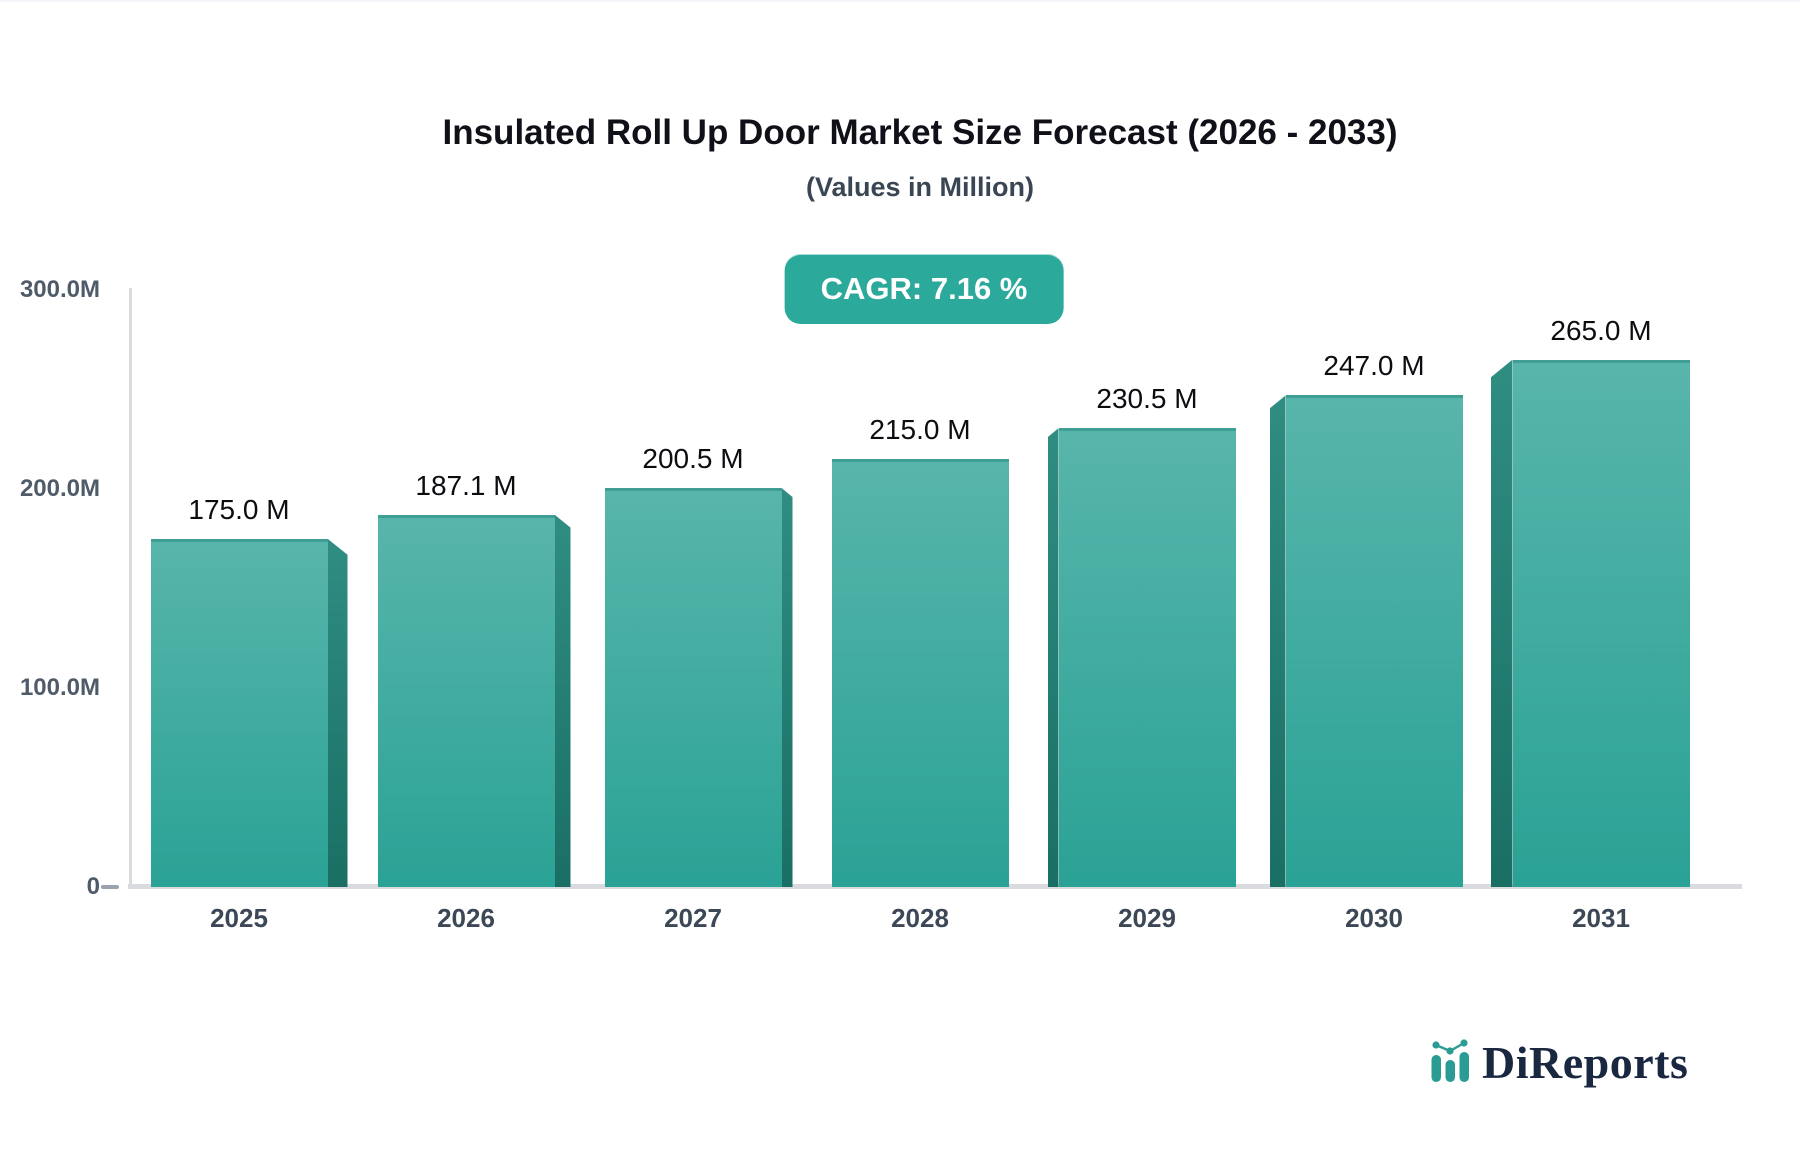 Image resolution: width=1800 pixels, height=1156 pixels. What do you see at coordinates (1601, 330) in the screenshot?
I see `bar-value-label: 265.0 M` at bounding box center [1601, 330].